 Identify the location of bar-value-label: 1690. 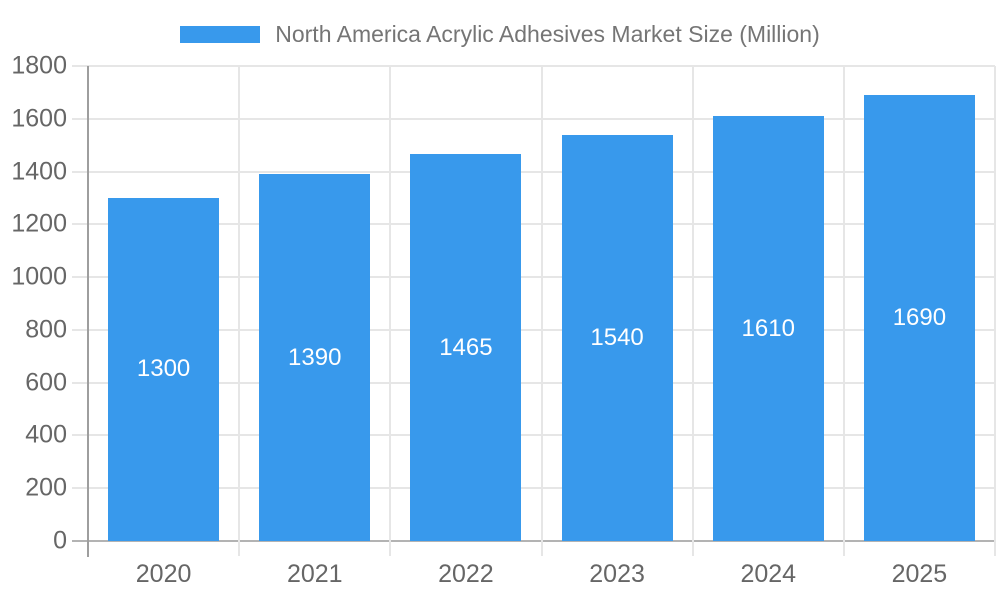
(919, 317).